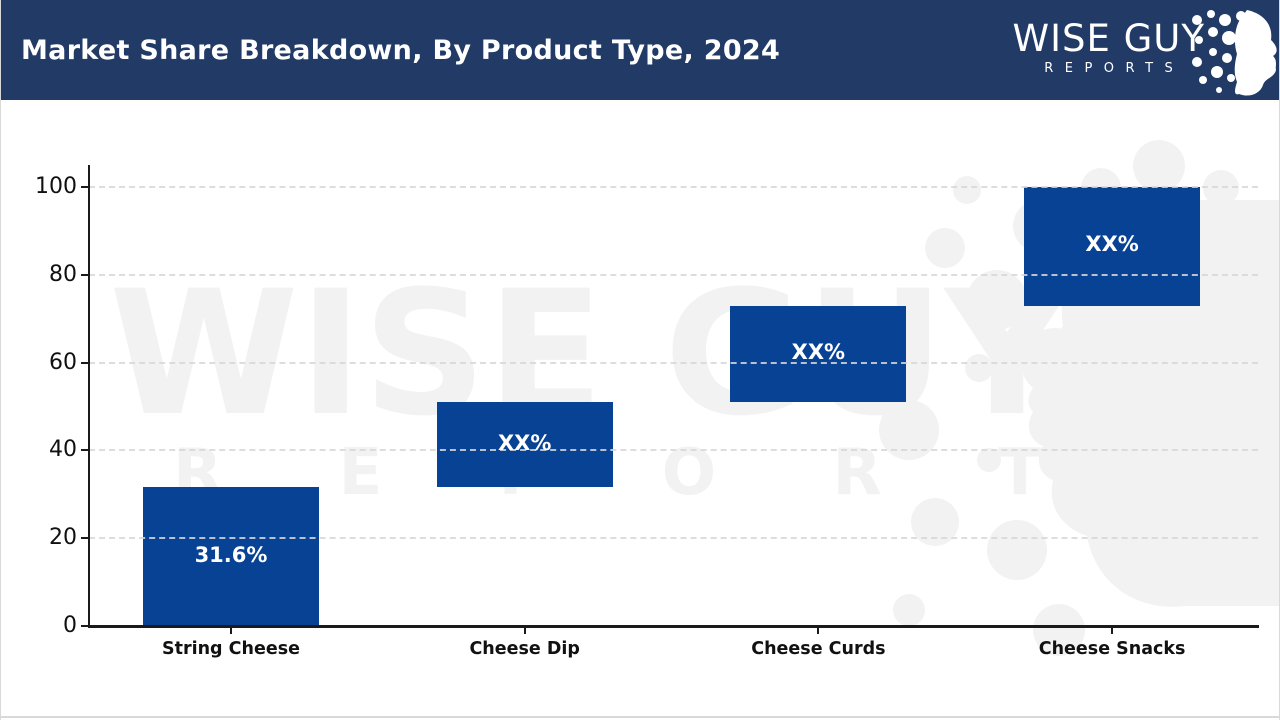 Image resolution: width=1280 pixels, height=720 pixels. What do you see at coordinates (56, 186) in the screenshot?
I see `y-axis-tick-label: 100` at bounding box center [56, 186].